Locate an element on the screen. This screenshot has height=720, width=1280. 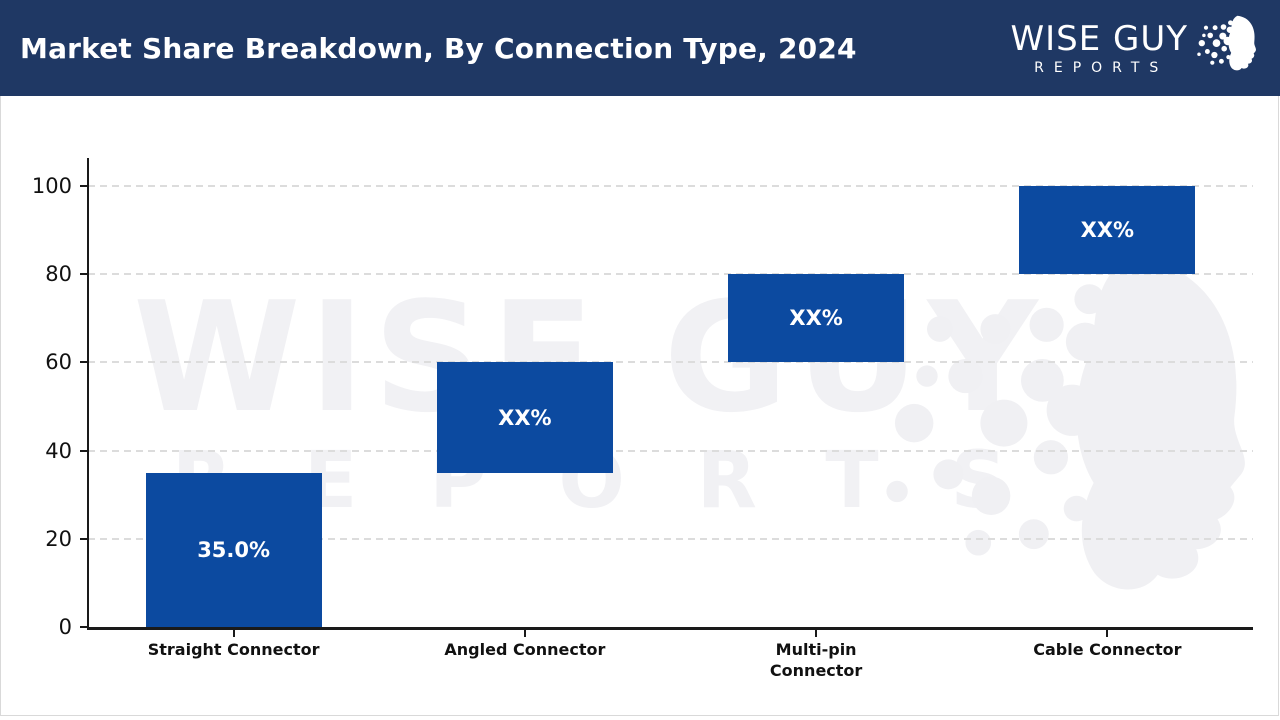
y-tick-label-40: 40 is located at coordinates (58, 450).